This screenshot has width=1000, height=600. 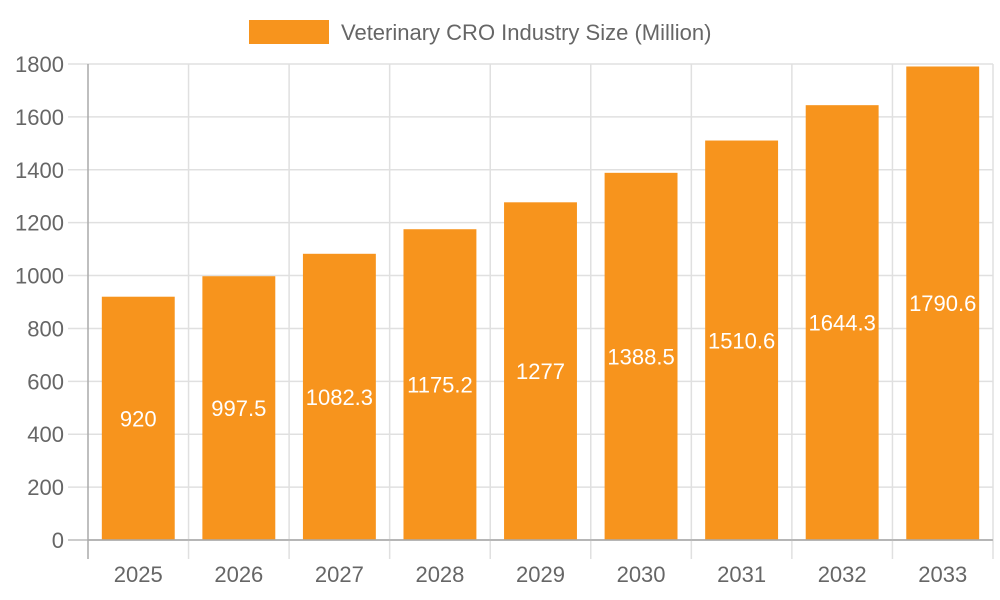 What do you see at coordinates (39, 223) in the screenshot?
I see `y-tick-label: 1200` at bounding box center [39, 223].